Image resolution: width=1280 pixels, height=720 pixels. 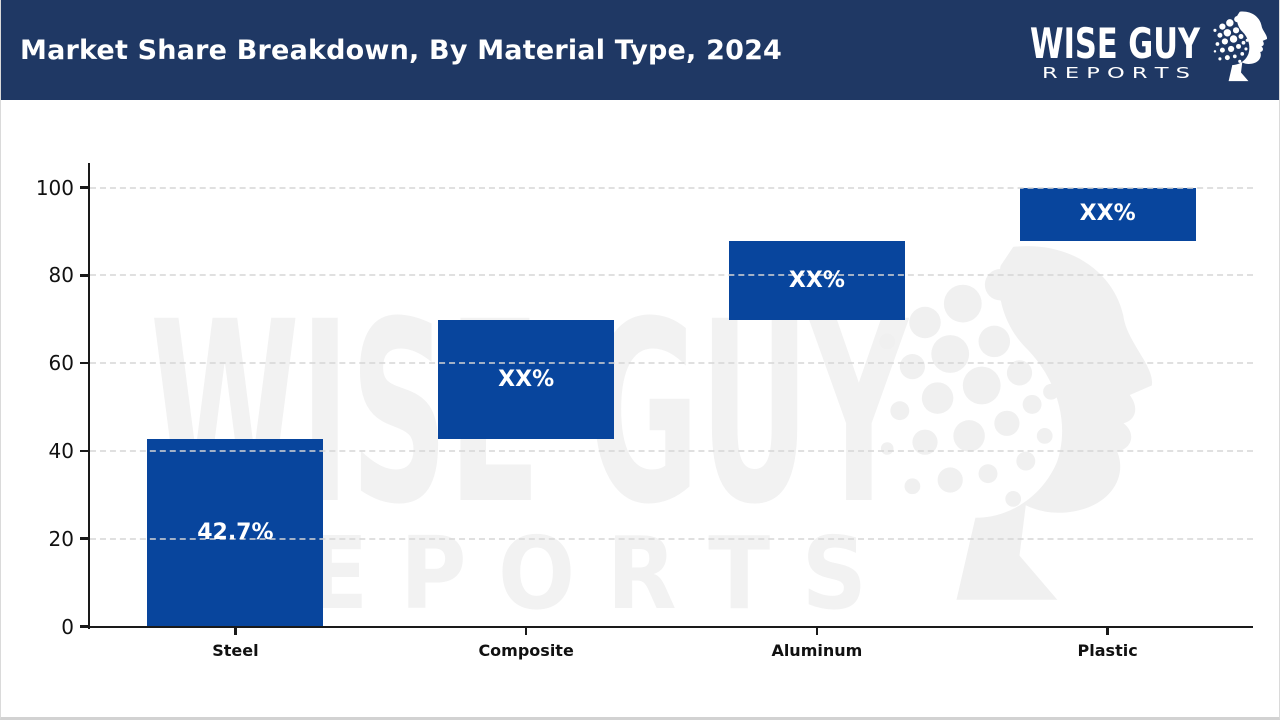 What do you see at coordinates (817, 631) in the screenshot?
I see `x-tickmark-aluminum` at bounding box center [817, 631].